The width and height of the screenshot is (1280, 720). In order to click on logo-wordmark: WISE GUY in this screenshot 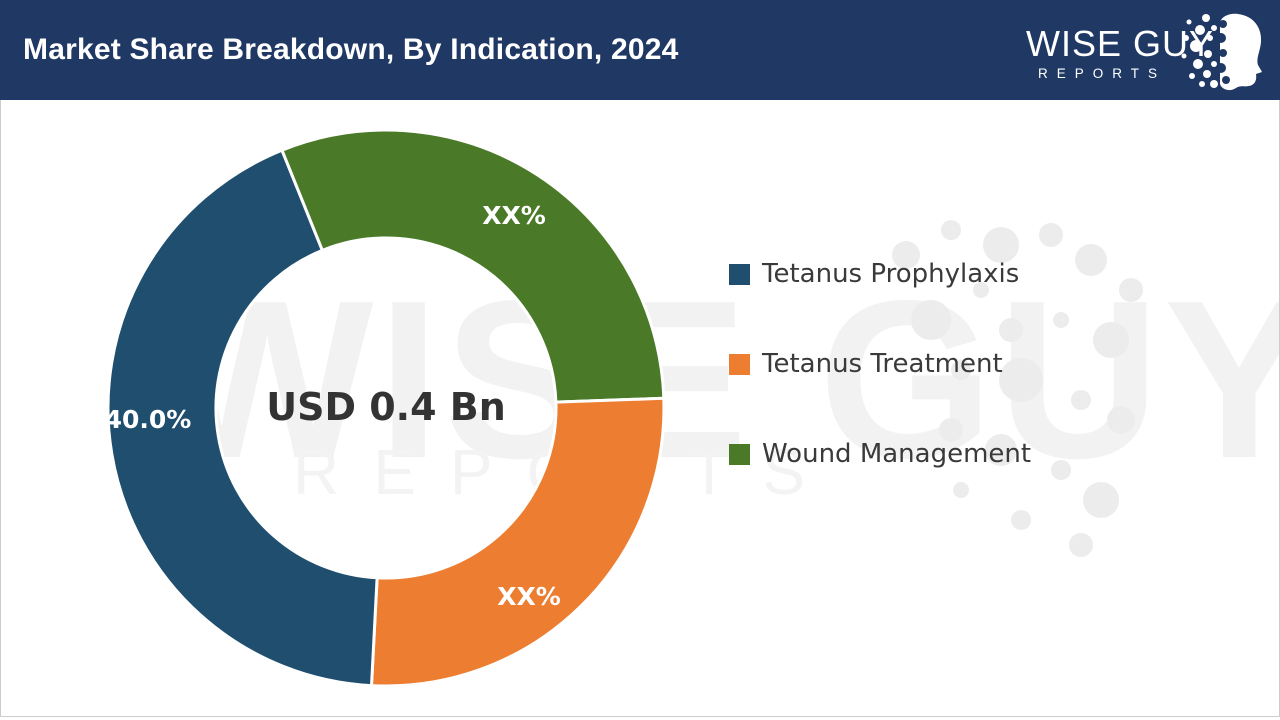, I will do `click(1120, 43)`.